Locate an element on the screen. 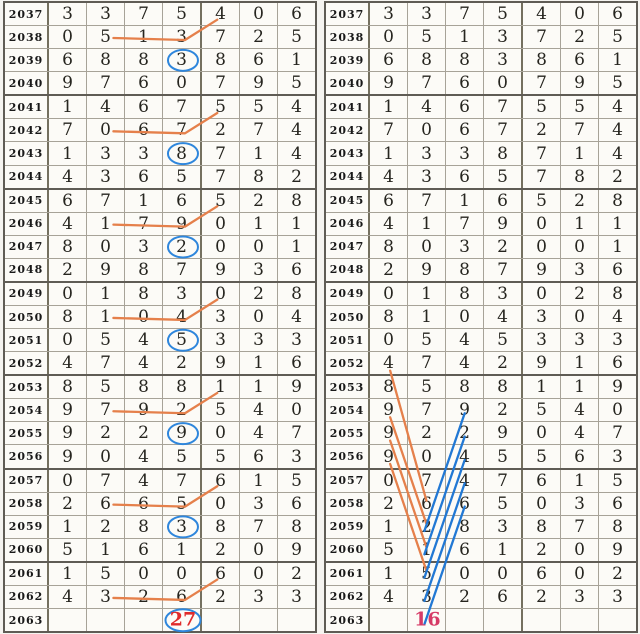 Image resolution: width=640 pixels, height=634 pixels. cell-right-2054-c6: 4 is located at coordinates (580, 410).